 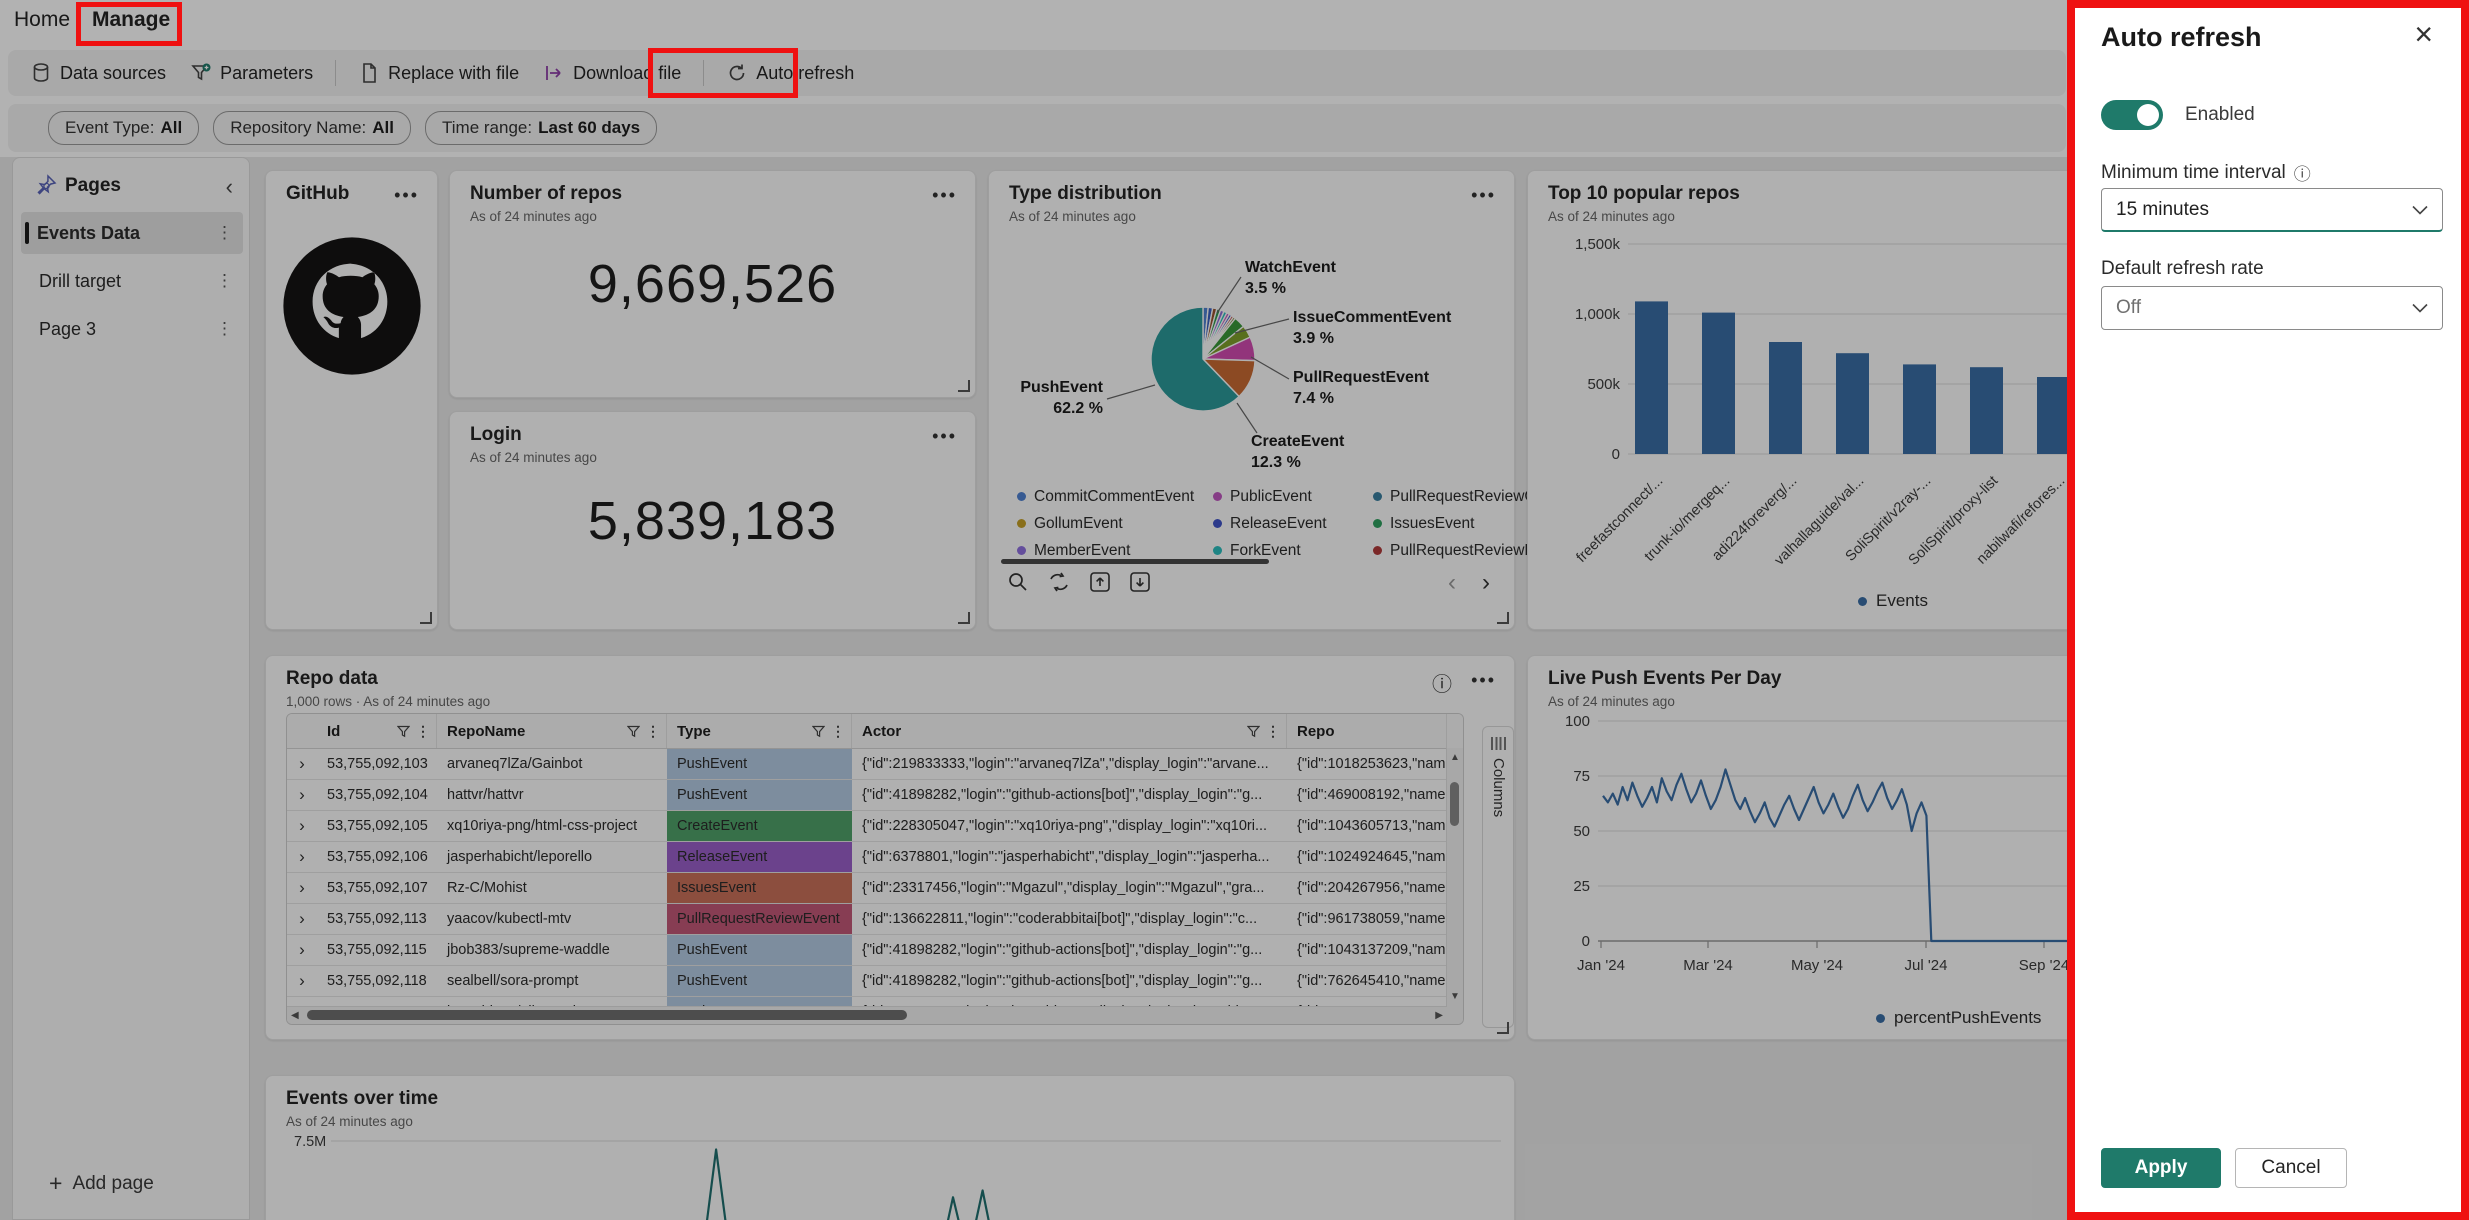 What do you see at coordinates (1498, 877) in the screenshot?
I see `columns-side-tab: Columns` at bounding box center [1498, 877].